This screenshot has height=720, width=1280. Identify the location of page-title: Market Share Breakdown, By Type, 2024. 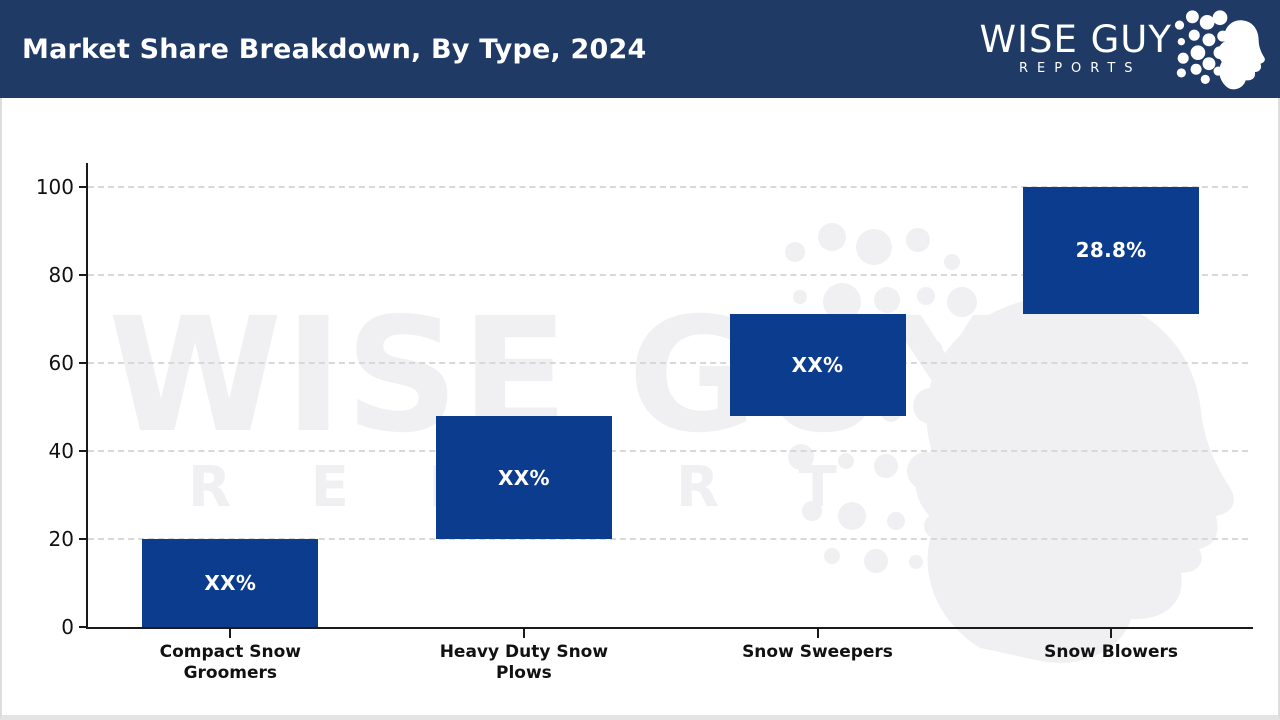
(334, 49).